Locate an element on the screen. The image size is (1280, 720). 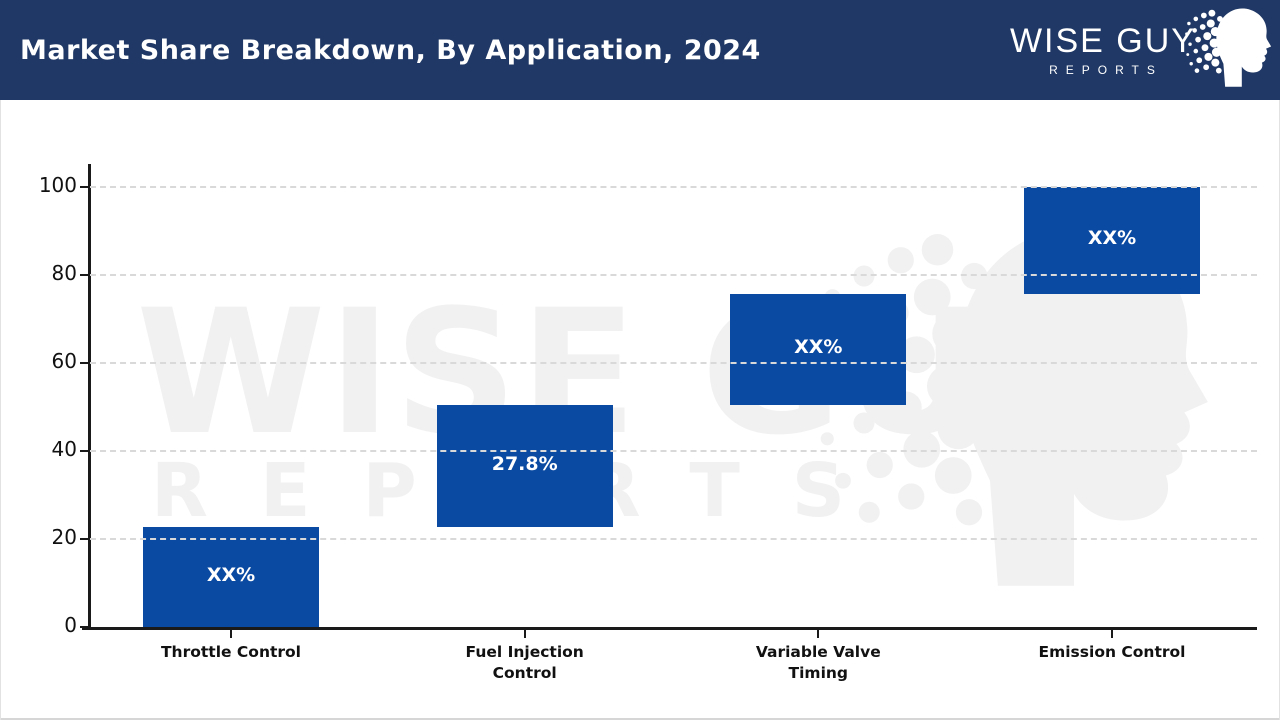
x-category-label: Emission Control is located at coordinates (1112, 652).